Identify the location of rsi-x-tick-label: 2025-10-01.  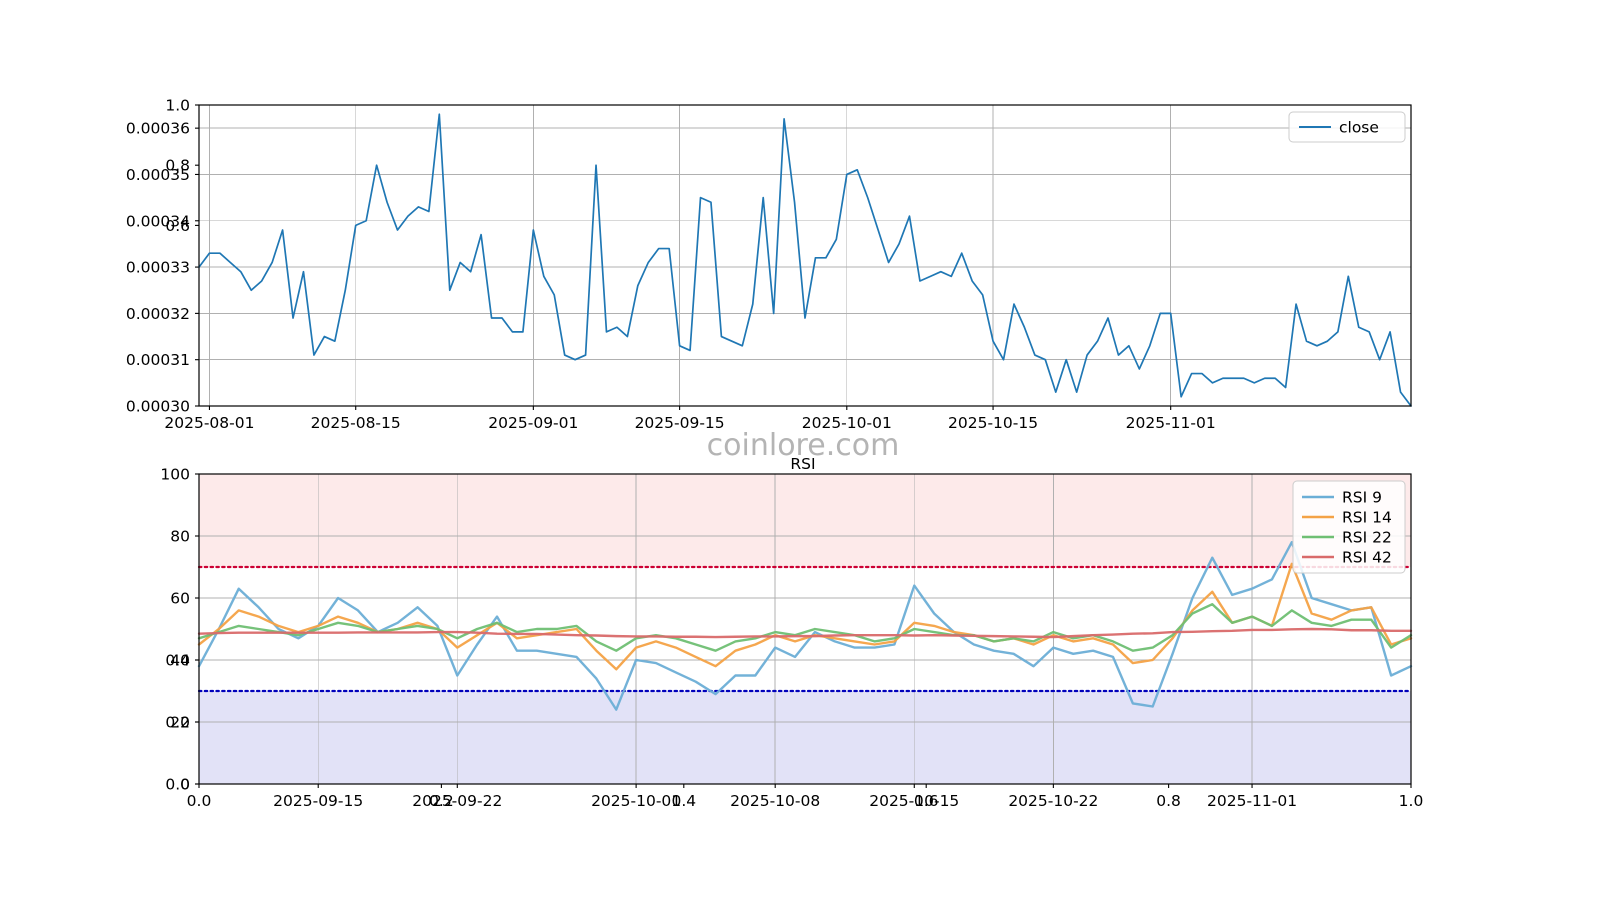
(636, 801).